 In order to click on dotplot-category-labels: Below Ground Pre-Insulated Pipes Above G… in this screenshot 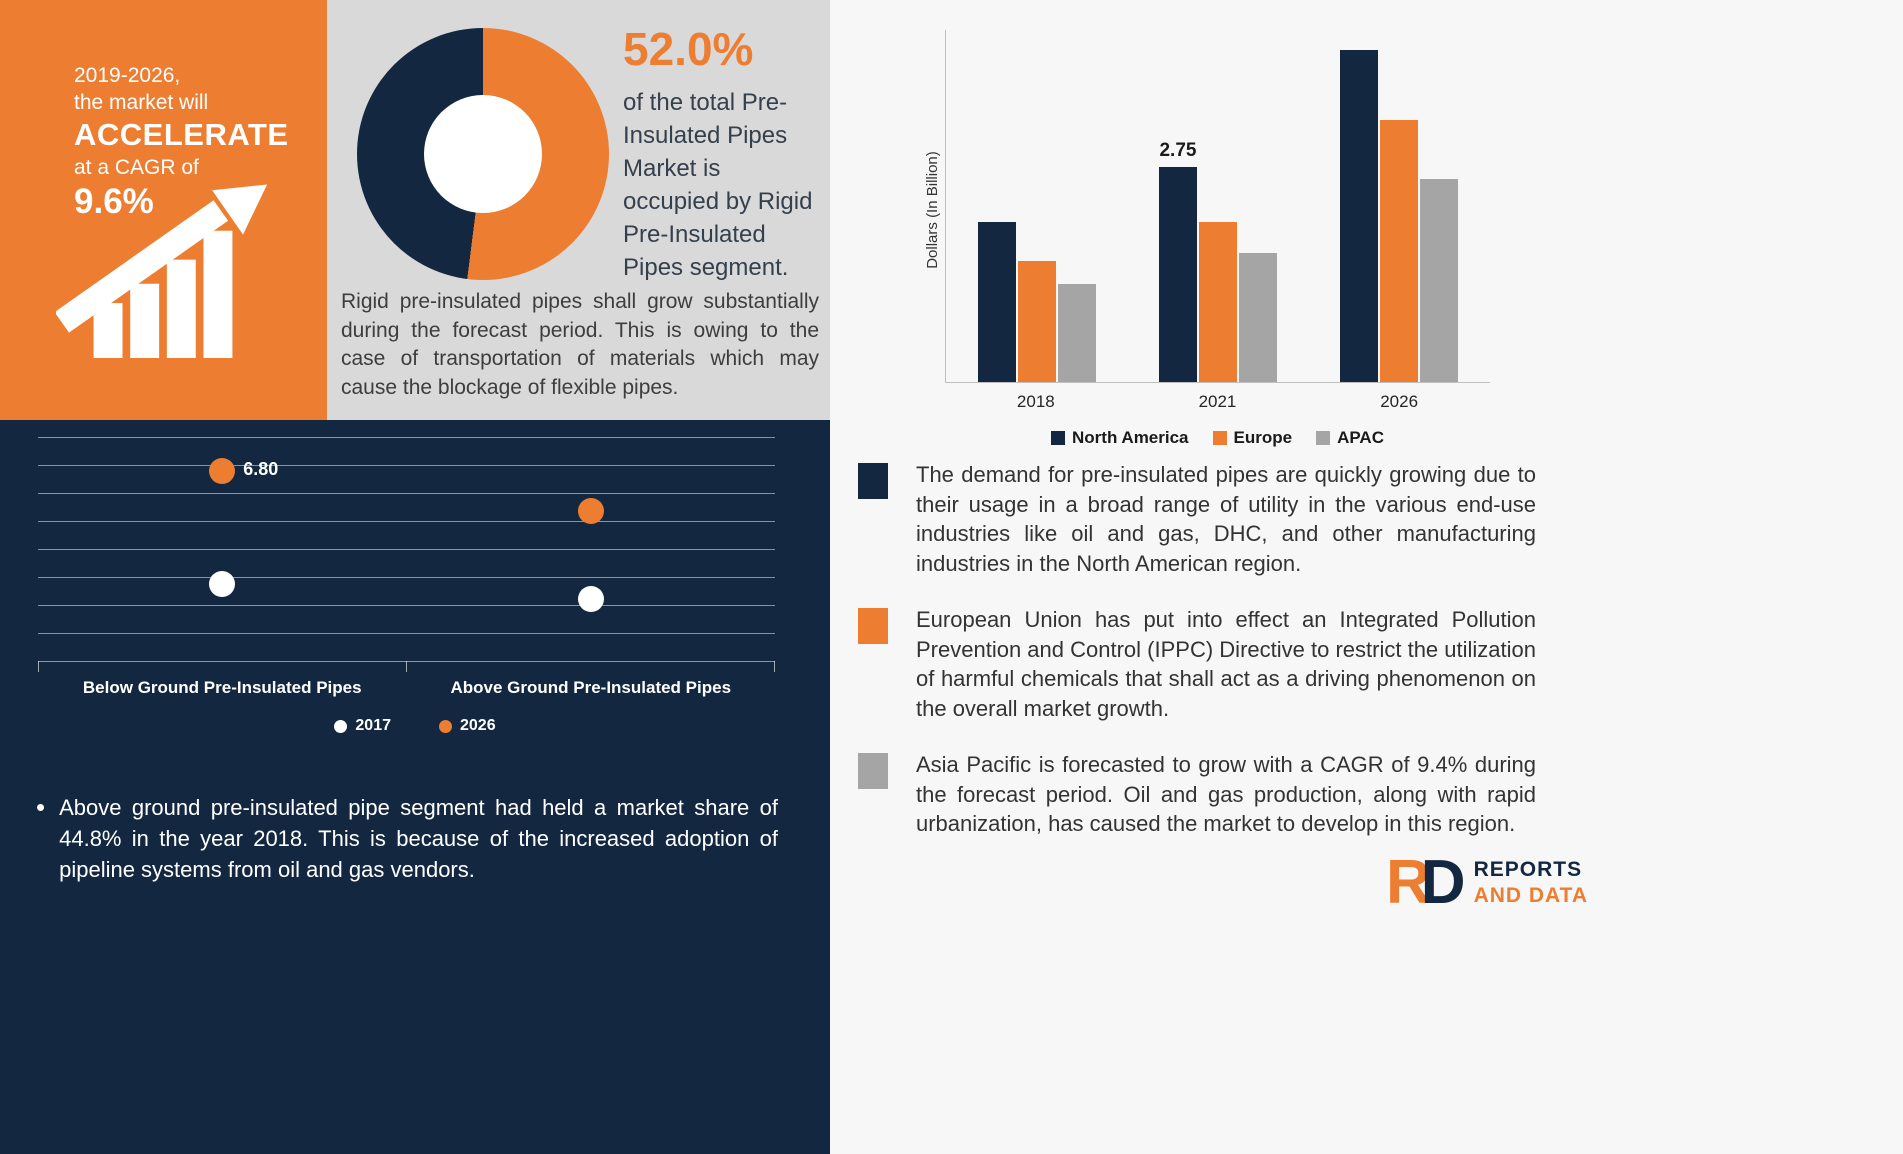, I will do `click(406, 688)`.